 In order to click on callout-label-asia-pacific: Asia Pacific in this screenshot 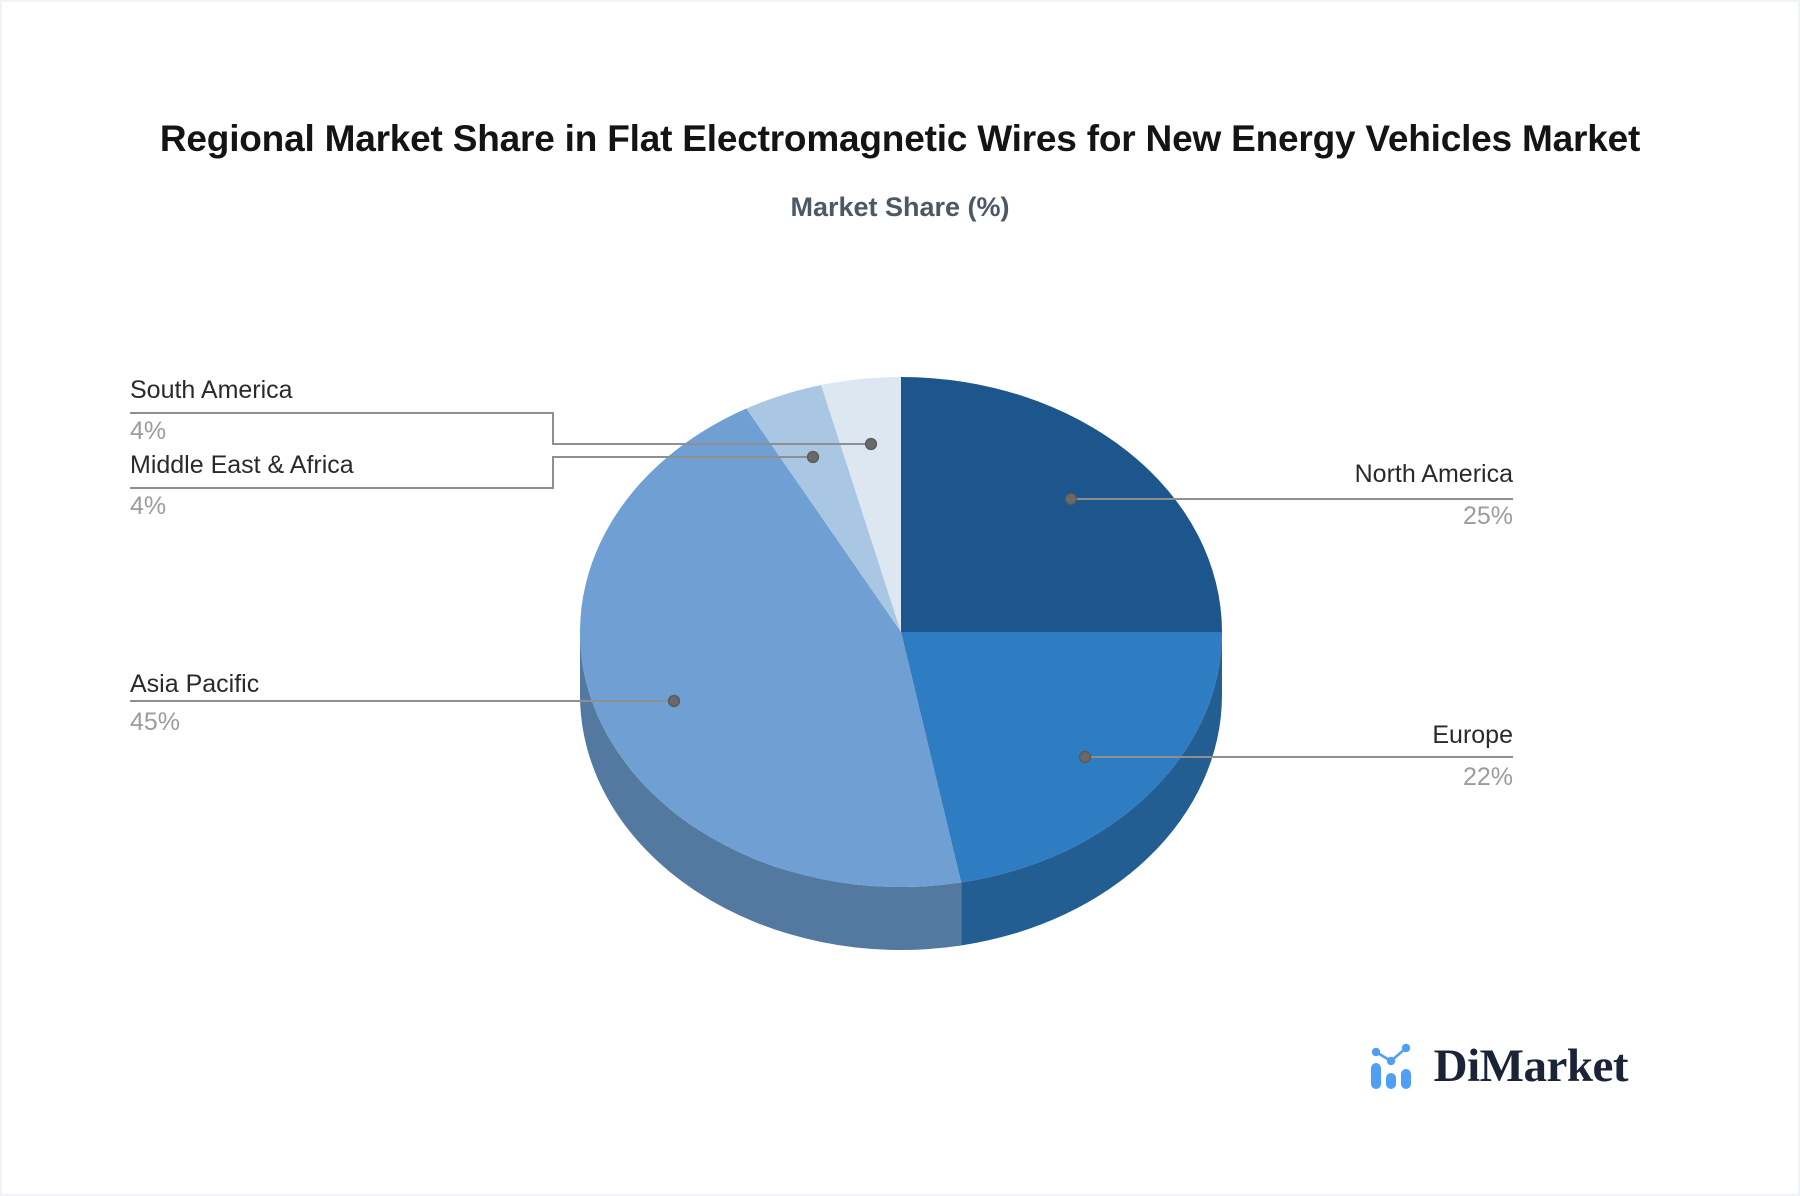, I will do `click(195, 684)`.